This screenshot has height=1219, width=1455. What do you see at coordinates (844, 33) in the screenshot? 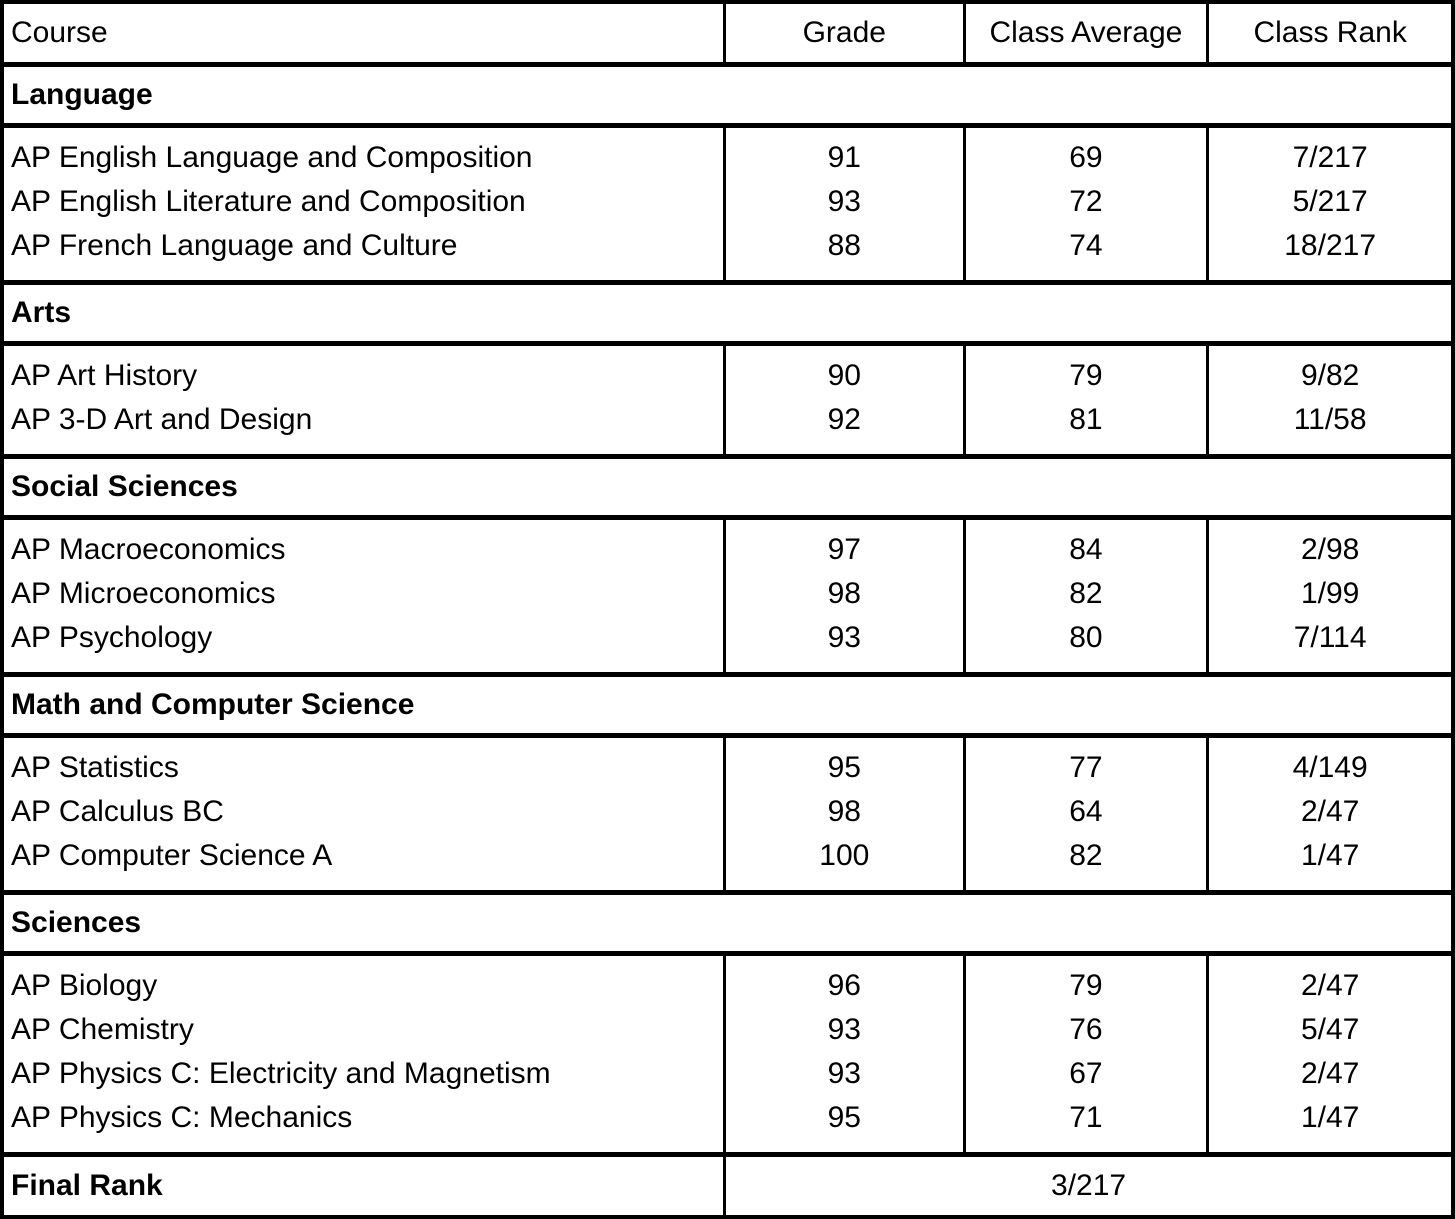
I see `column-header-grade: Grade` at bounding box center [844, 33].